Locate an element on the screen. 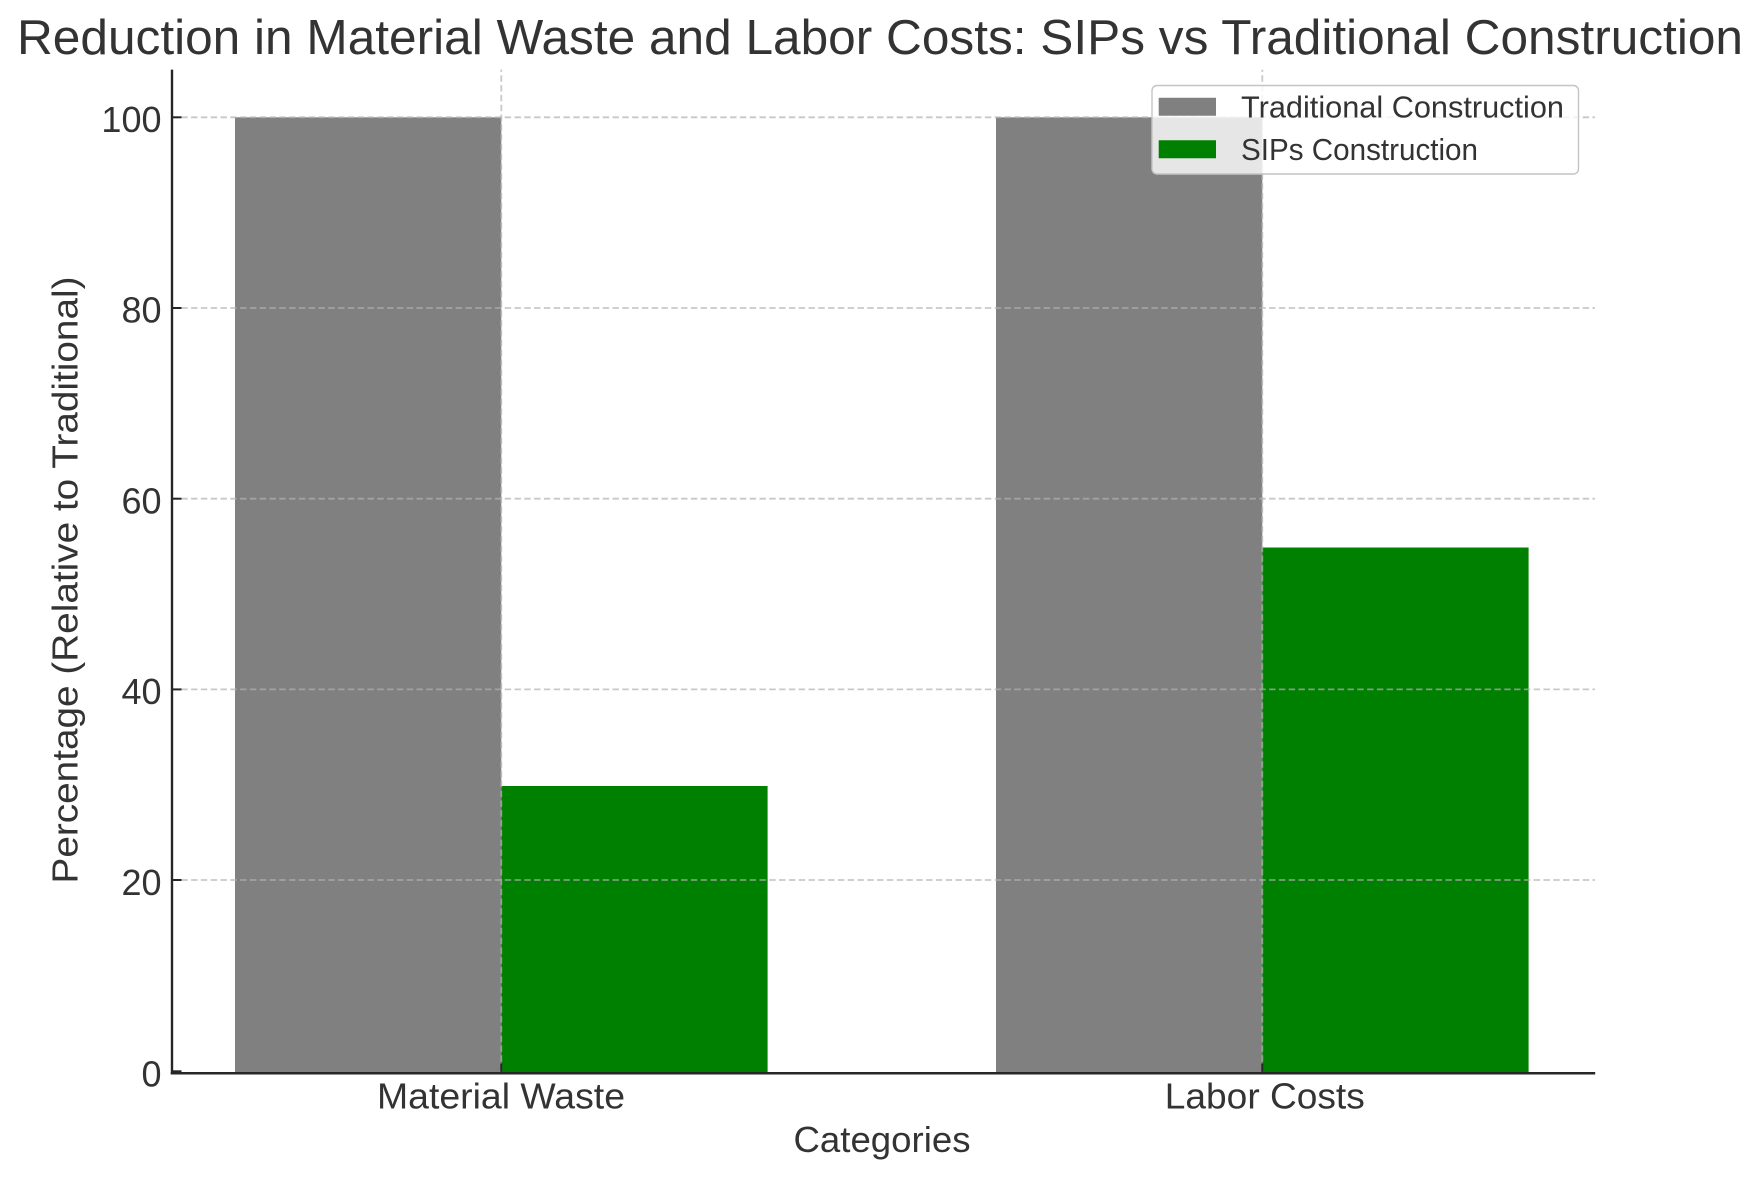  svg-text:Percentage (Relative to Tradit: Percentage (Relative to Traditional) is located at coordinates (65, 580).